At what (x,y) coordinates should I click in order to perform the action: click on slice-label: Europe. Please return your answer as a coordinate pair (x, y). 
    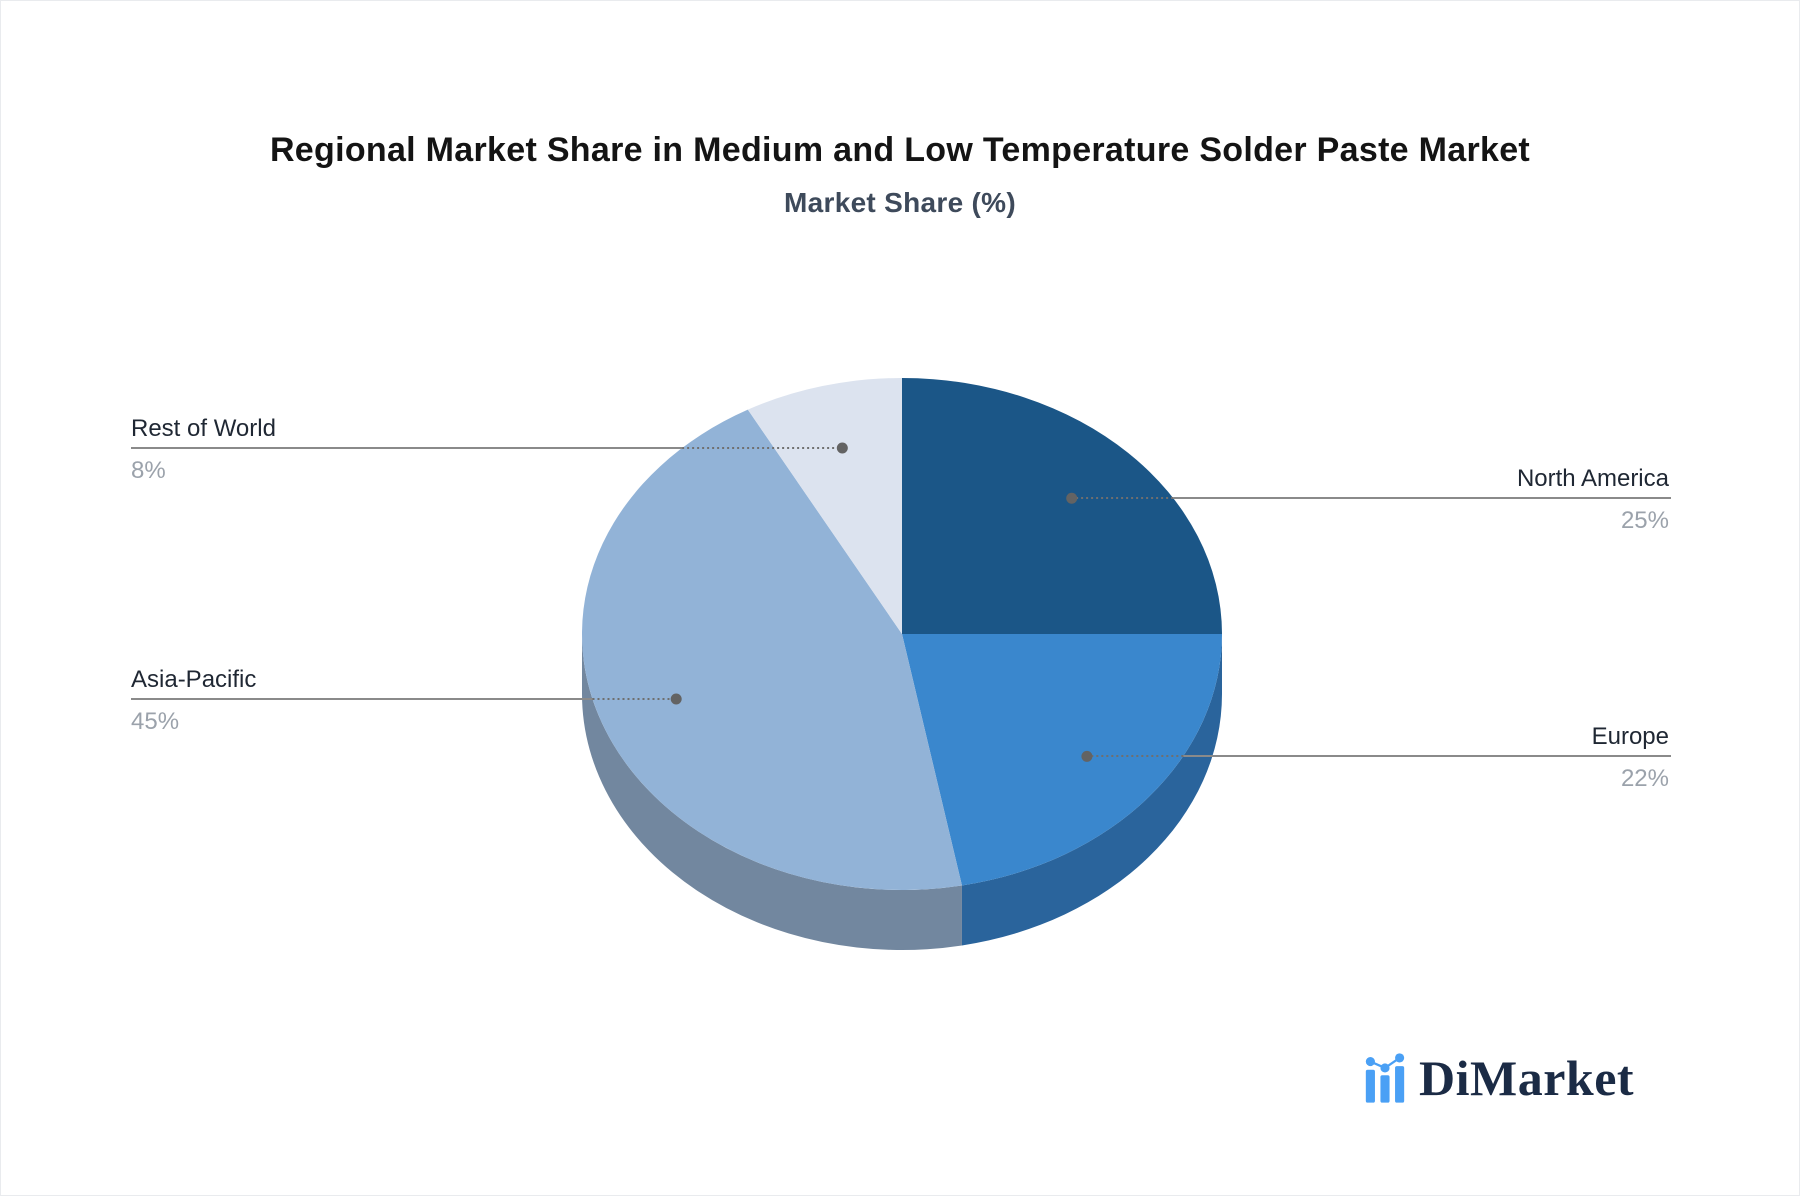
    Looking at the image, I should click on (1630, 736).